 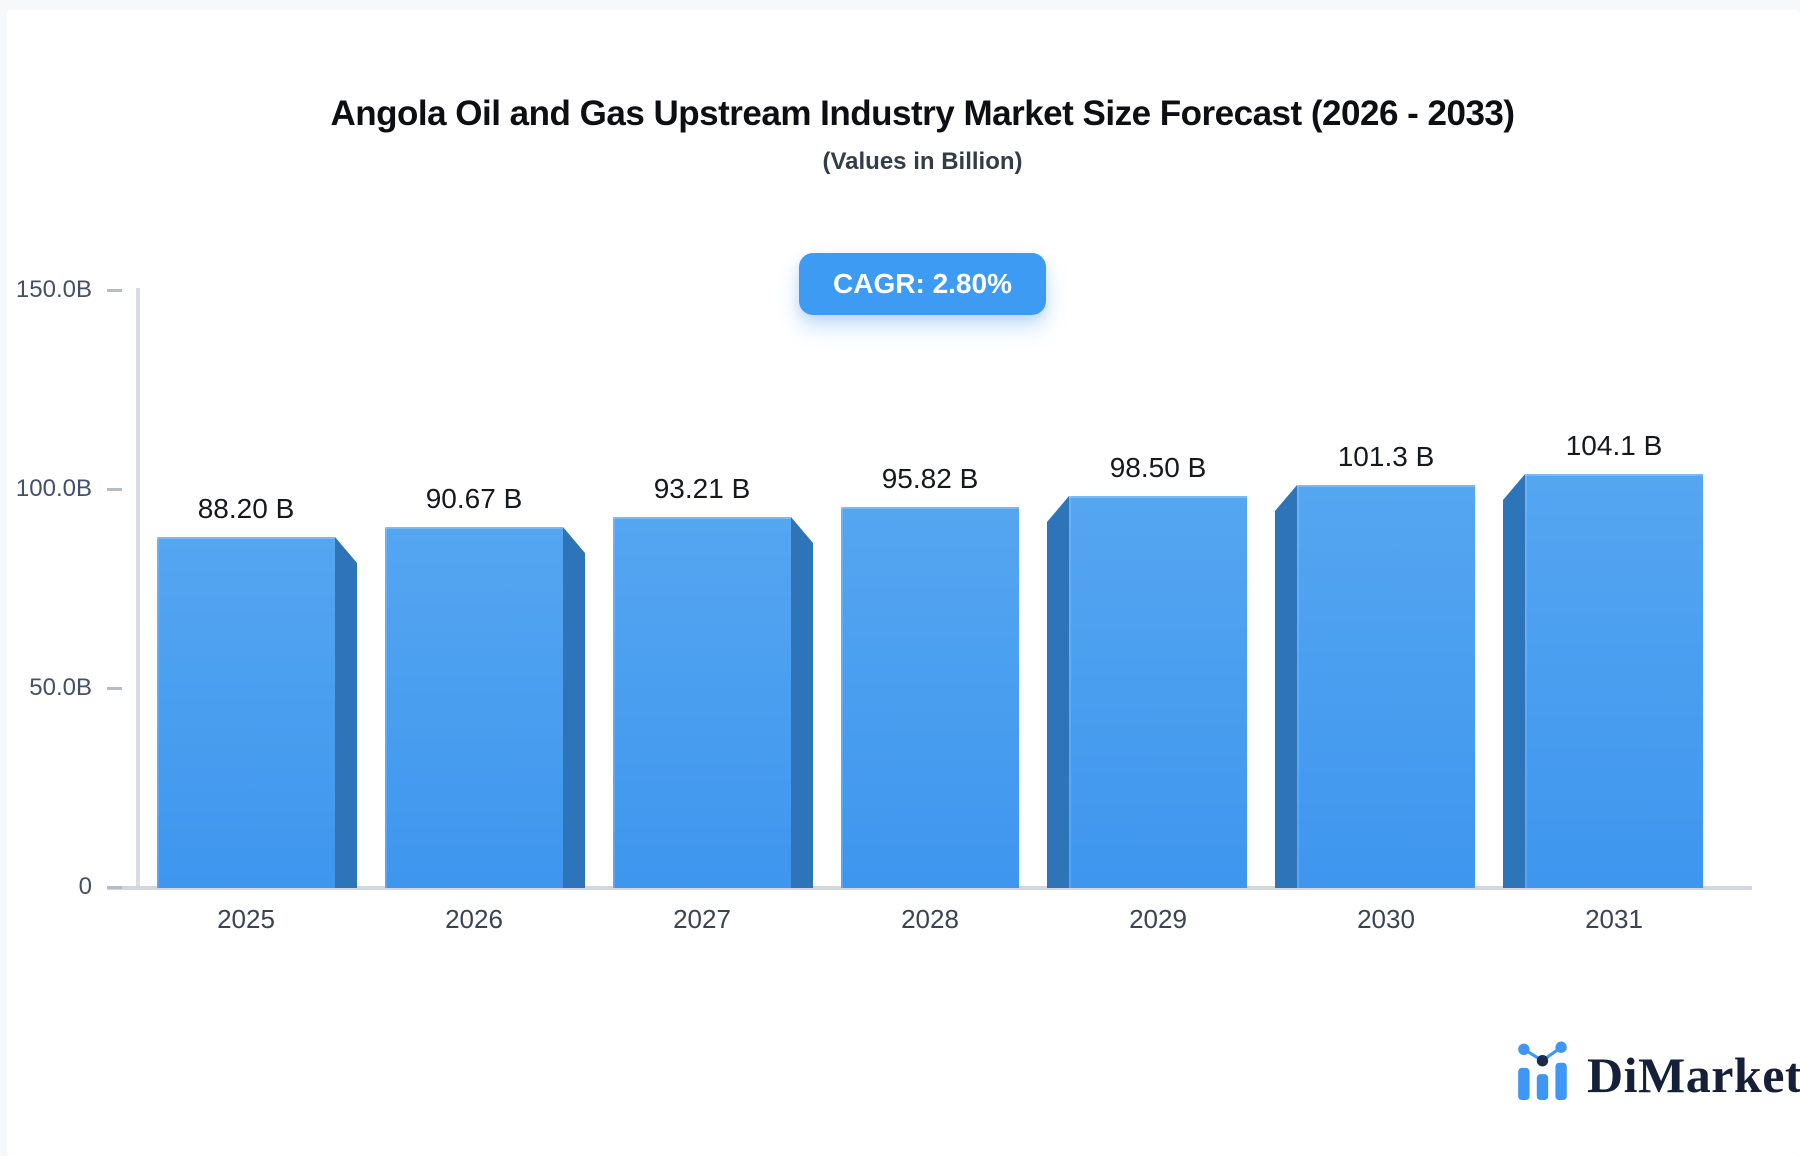 I want to click on y-axis-line, so click(x=138, y=588).